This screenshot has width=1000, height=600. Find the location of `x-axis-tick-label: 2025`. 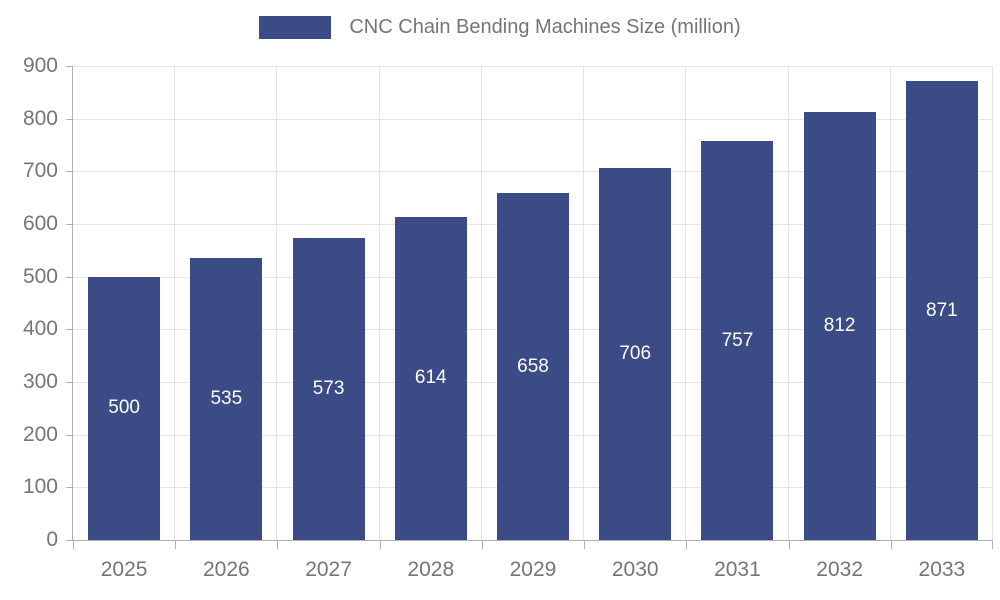

x-axis-tick-label: 2025 is located at coordinates (124, 569).